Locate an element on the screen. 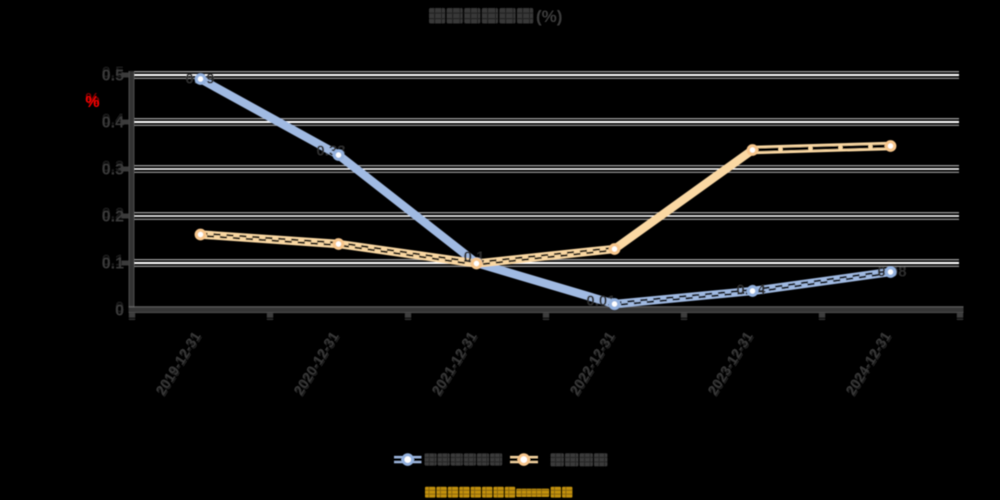 The width and height of the screenshot is (1000, 500). svg-text: 2023-12-31 is located at coordinates (731, 364).